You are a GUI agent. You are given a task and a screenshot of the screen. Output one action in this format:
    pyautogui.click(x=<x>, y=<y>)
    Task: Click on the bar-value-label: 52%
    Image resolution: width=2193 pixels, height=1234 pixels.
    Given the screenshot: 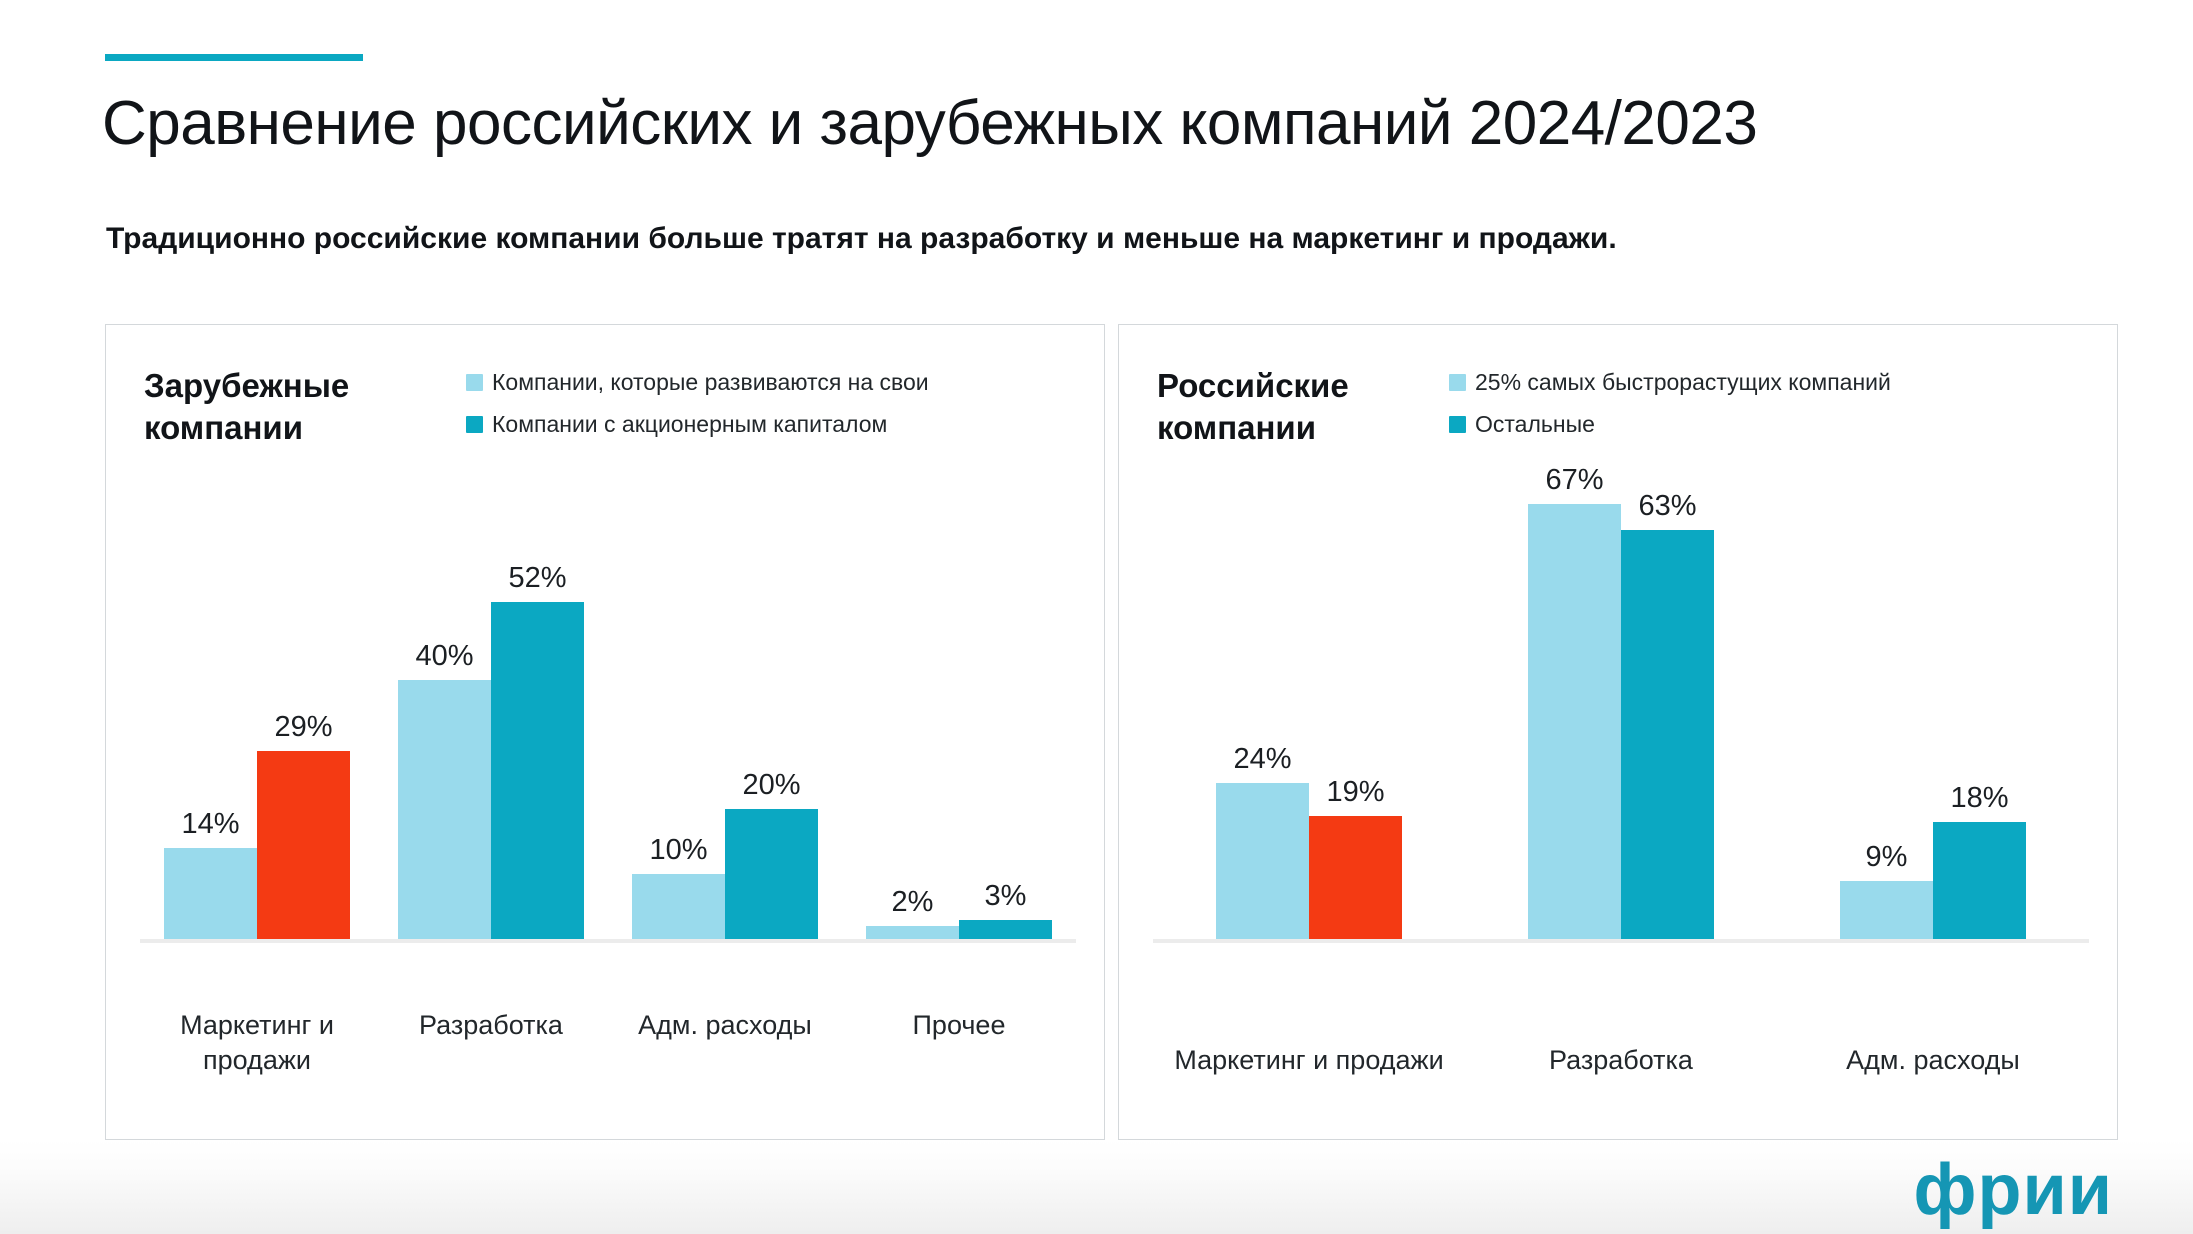 What is the action you would take?
    pyautogui.click(x=537, y=577)
    